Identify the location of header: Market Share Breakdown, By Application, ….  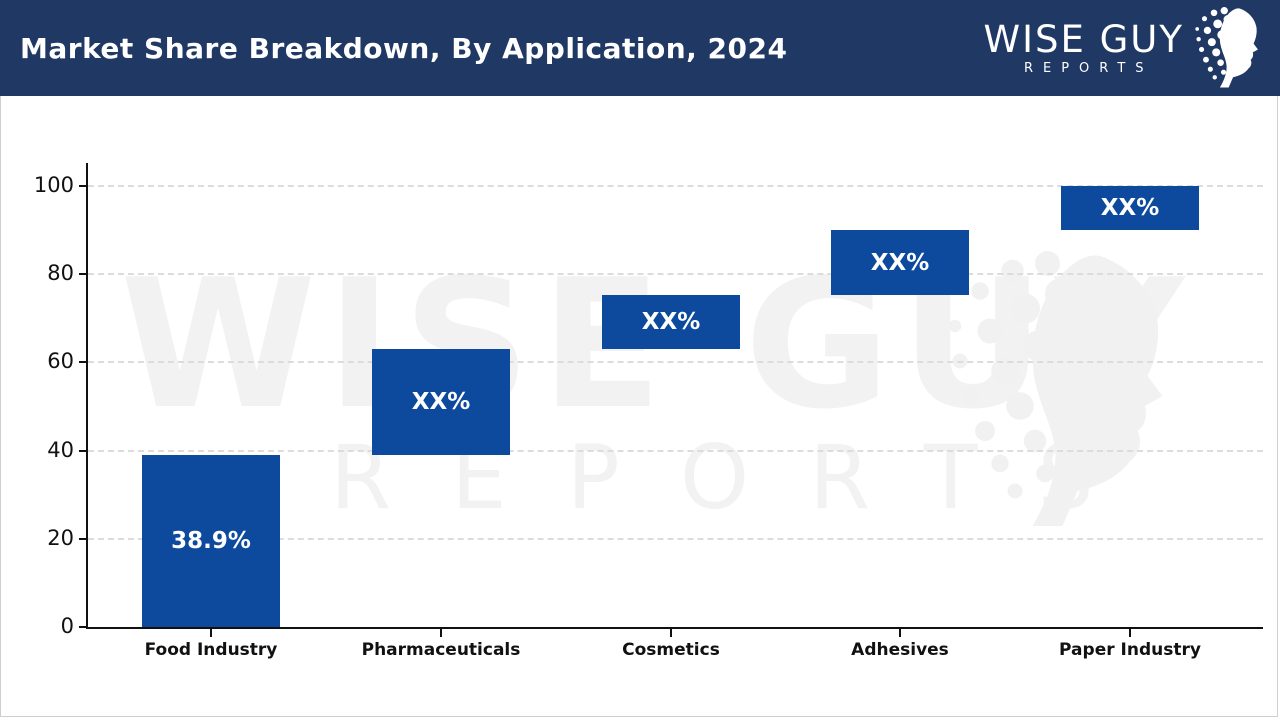
(640, 48).